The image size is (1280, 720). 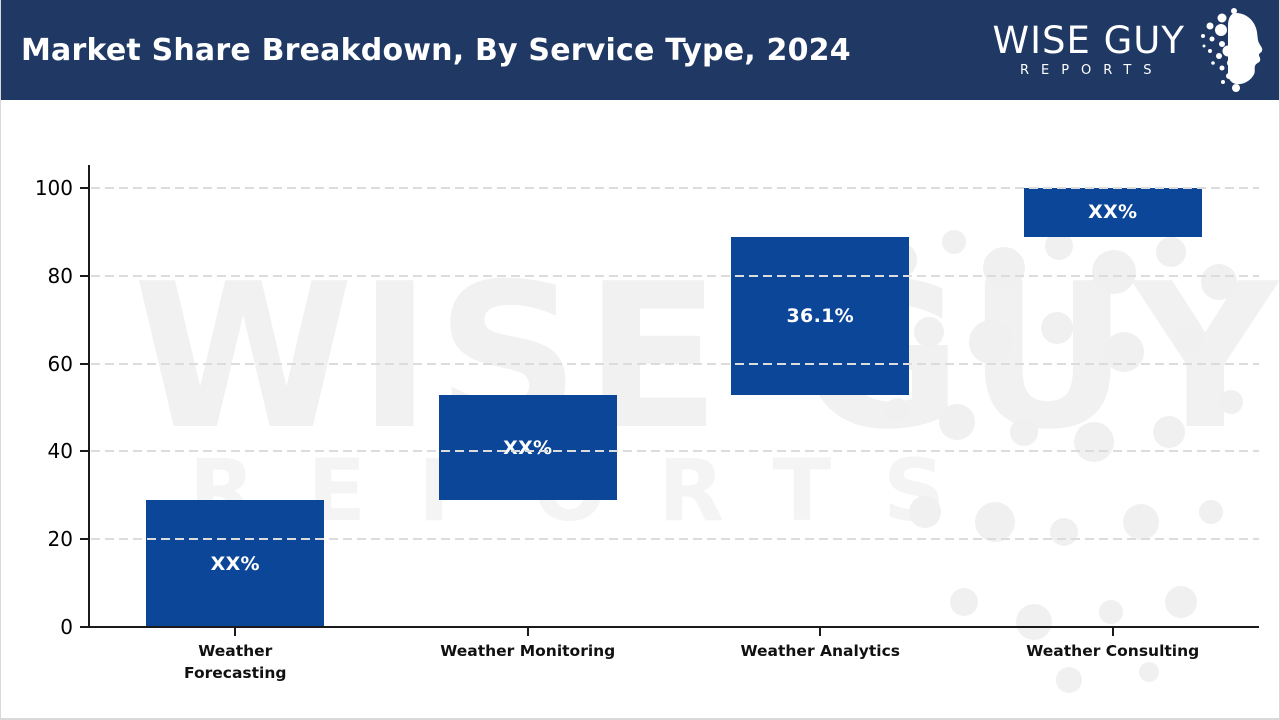 I want to click on wise-guy-reports-logo: WISE GUY REPORTS, so click(x=1129, y=50).